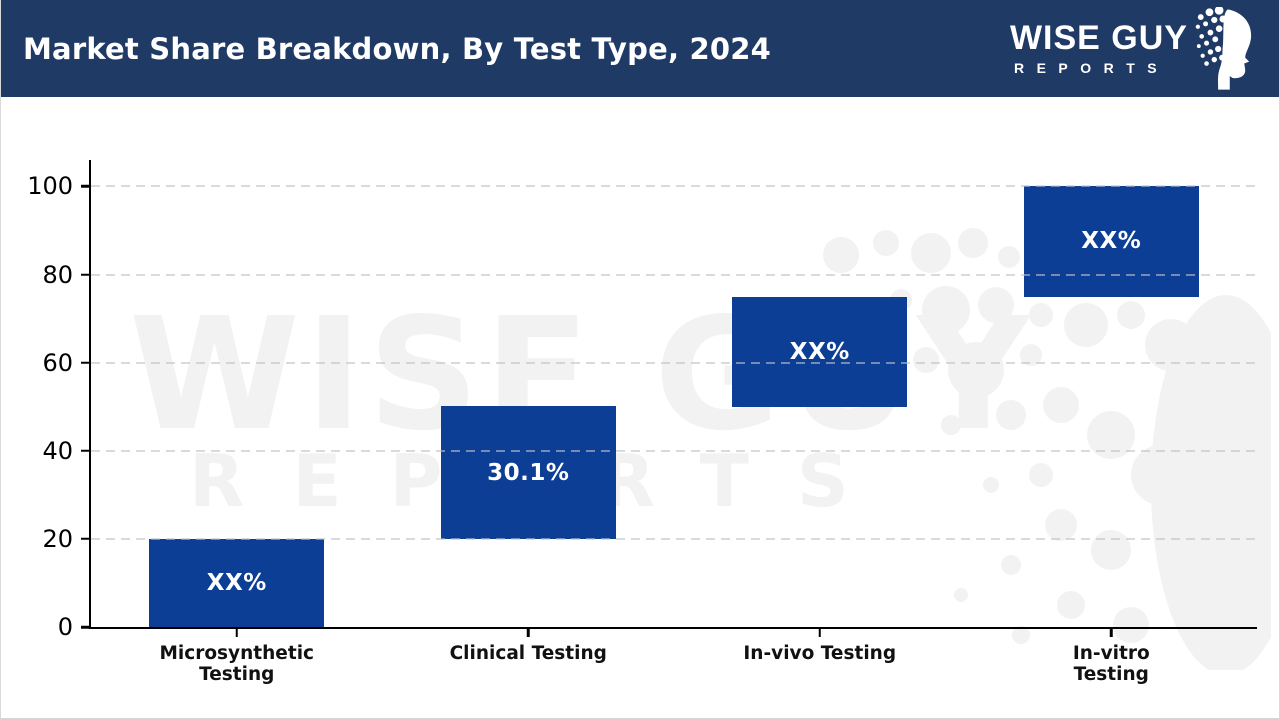 The height and width of the screenshot is (720, 1280). I want to click on logo-brand-name: WISE GUY, so click(1098, 38).